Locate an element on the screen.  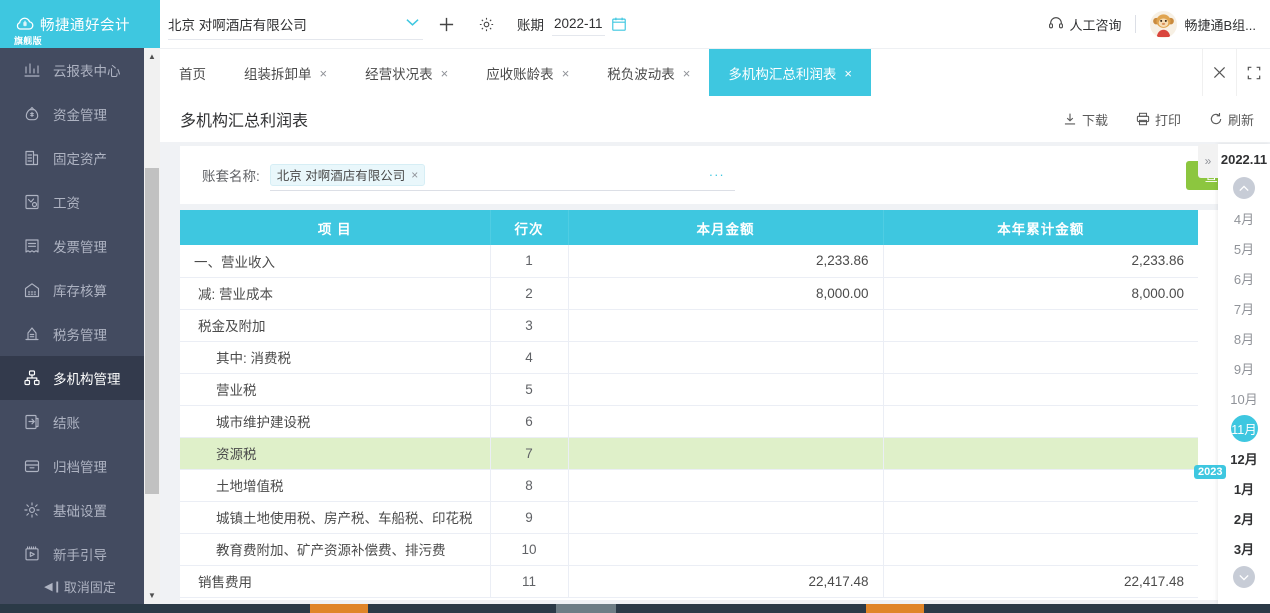
month-item-1月: 2023 1月 is located at coordinates (1232, 484).